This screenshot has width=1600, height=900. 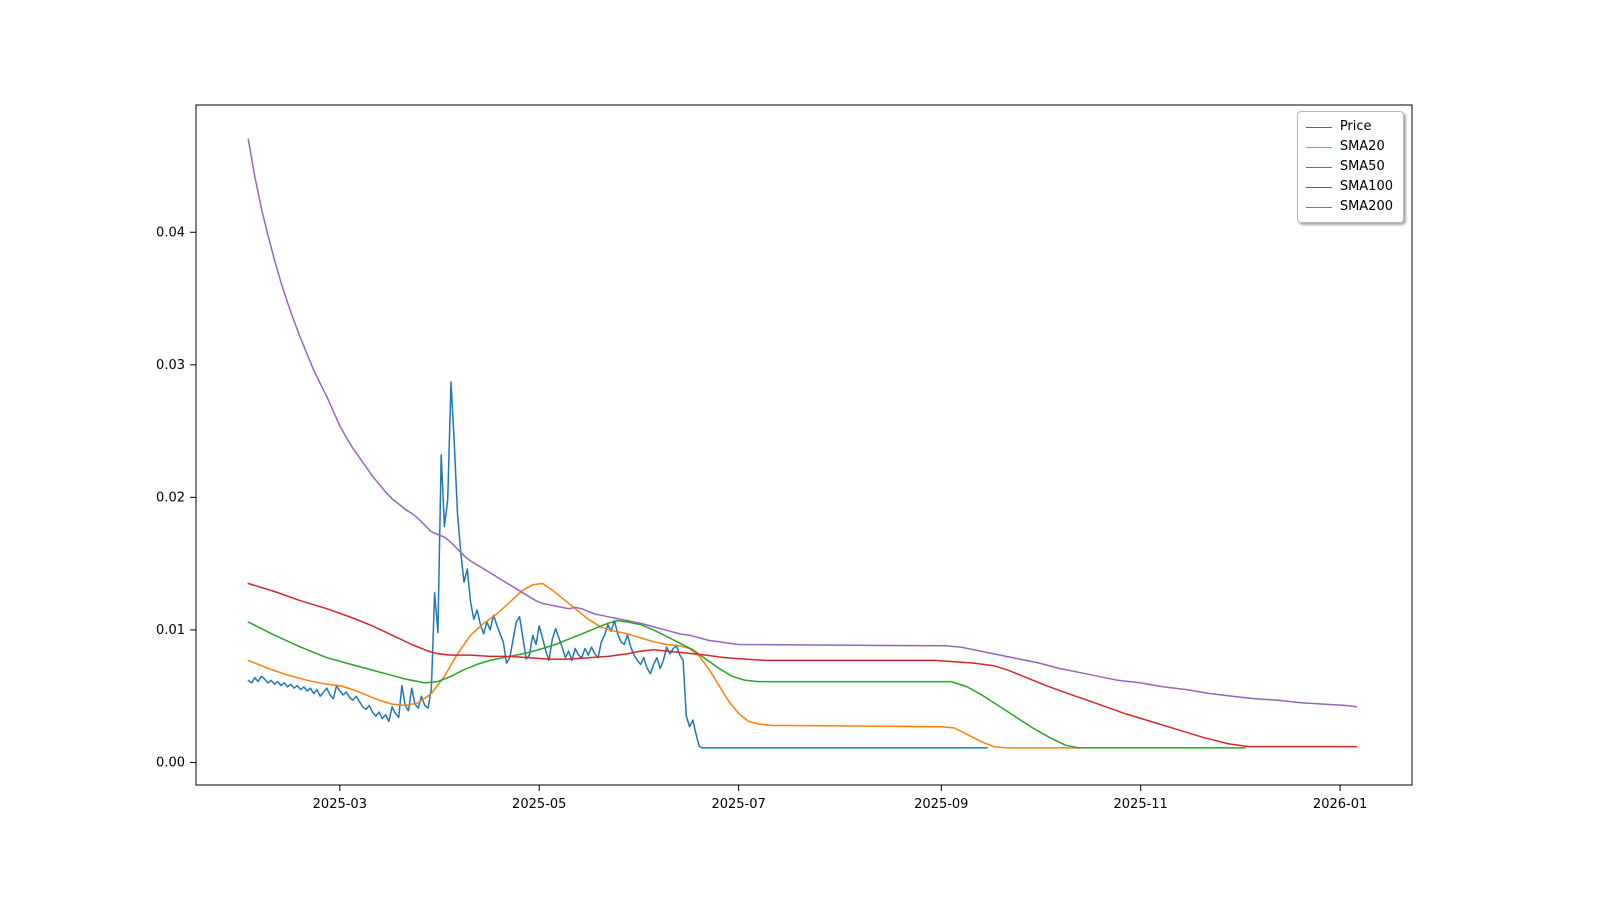 I want to click on legend-item-sma20: SMA20, so click(x=1349, y=147).